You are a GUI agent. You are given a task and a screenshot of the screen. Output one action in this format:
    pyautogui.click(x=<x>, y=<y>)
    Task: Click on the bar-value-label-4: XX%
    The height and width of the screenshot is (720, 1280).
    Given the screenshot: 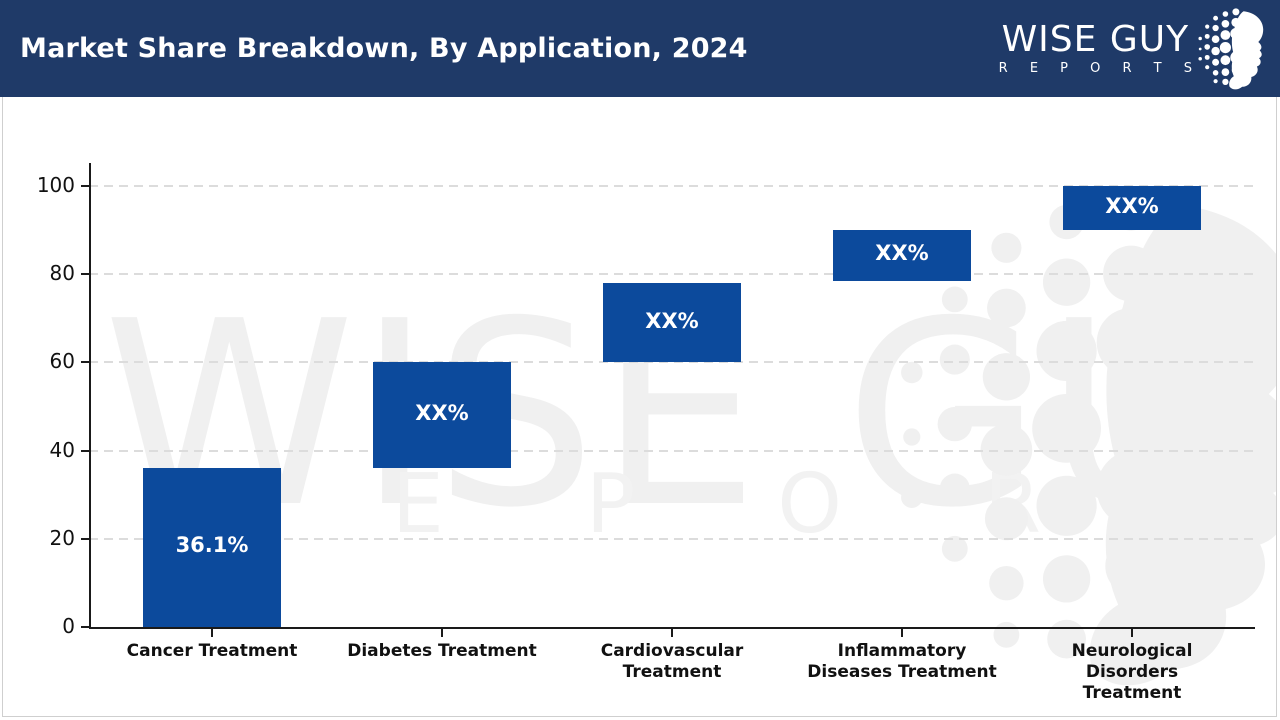 What is the action you would take?
    pyautogui.click(x=1132, y=206)
    